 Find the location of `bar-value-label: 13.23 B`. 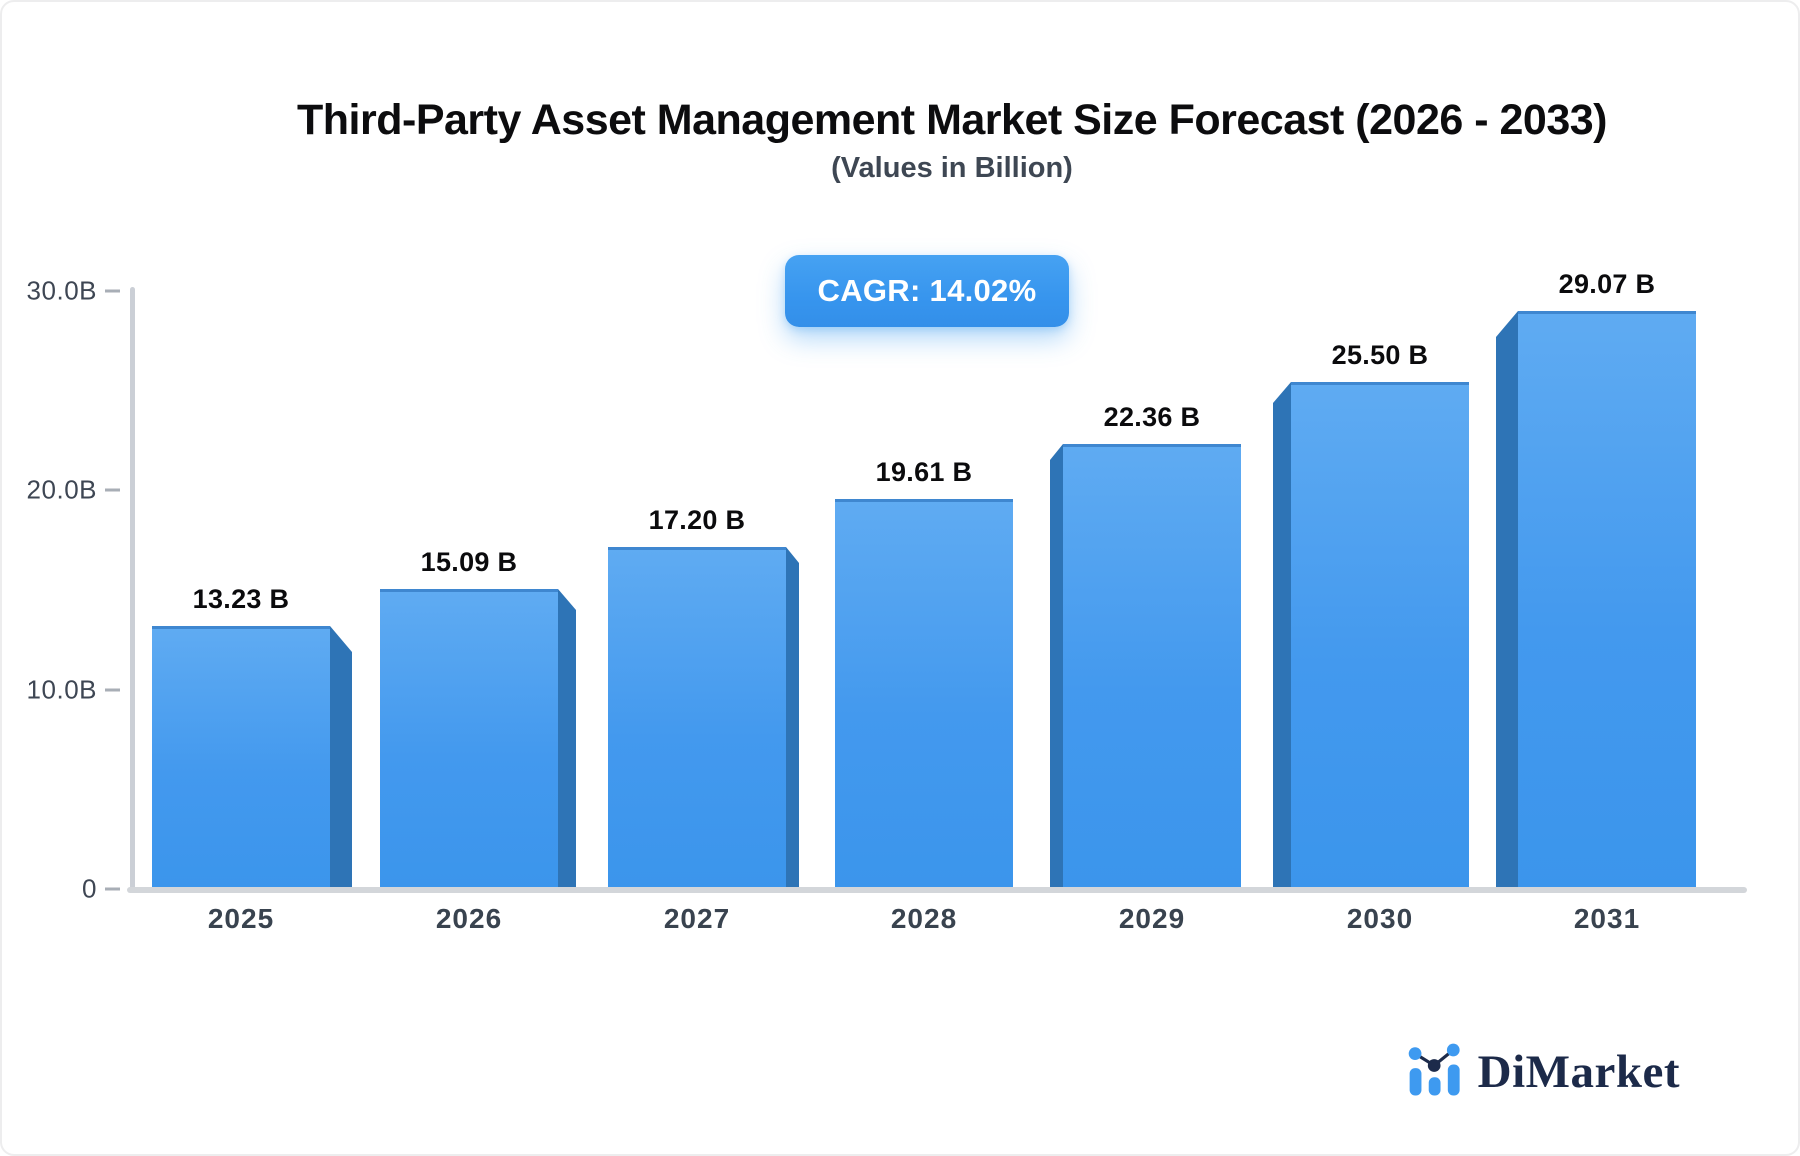

bar-value-label: 13.23 B is located at coordinates (241, 599).